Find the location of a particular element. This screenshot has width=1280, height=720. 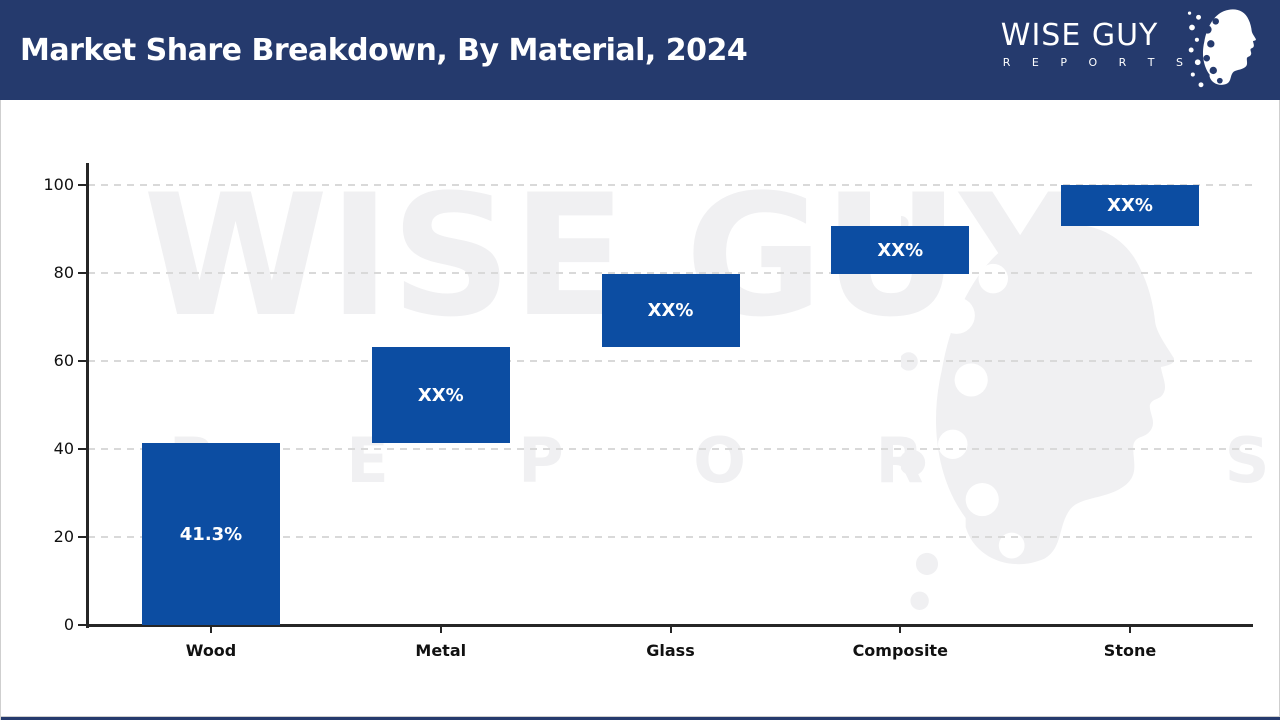

brand-wordmark: WISE GUY R E P O R T S is located at coordinates (1096, 44).